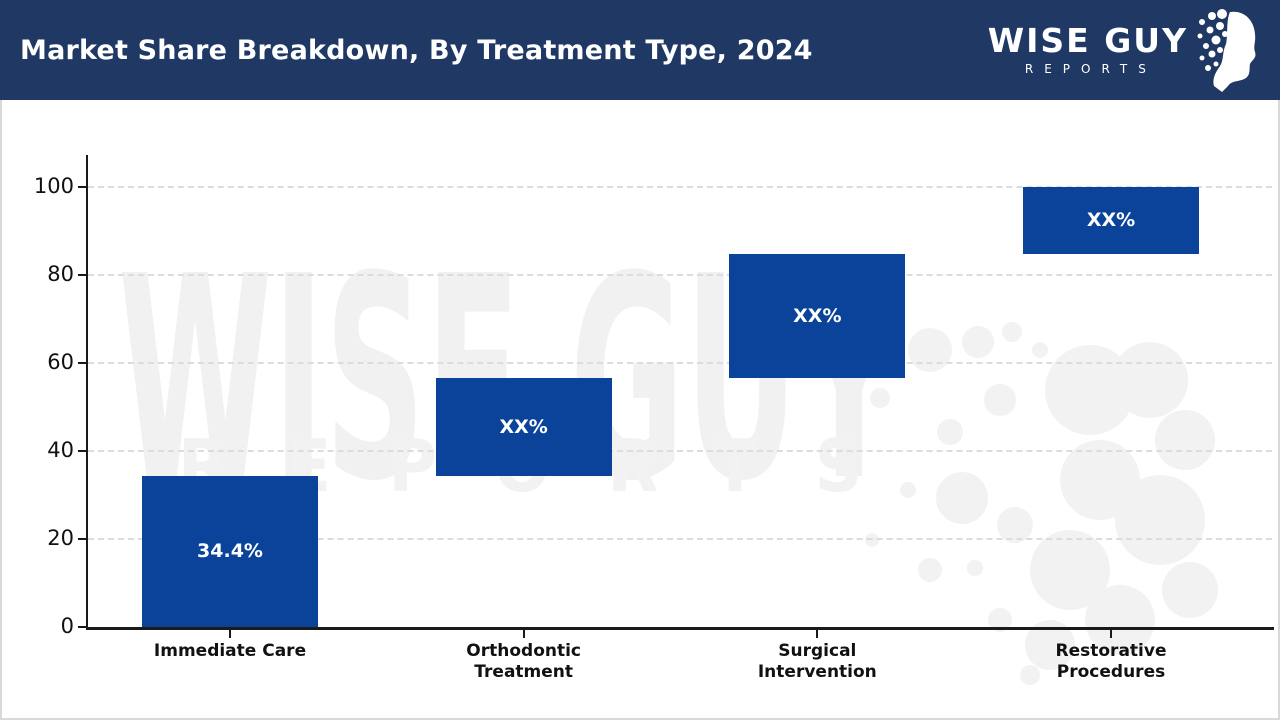 The height and width of the screenshot is (720, 1280). Describe the element at coordinates (817, 651) in the screenshot. I see `category-label-line: Surgical` at that location.